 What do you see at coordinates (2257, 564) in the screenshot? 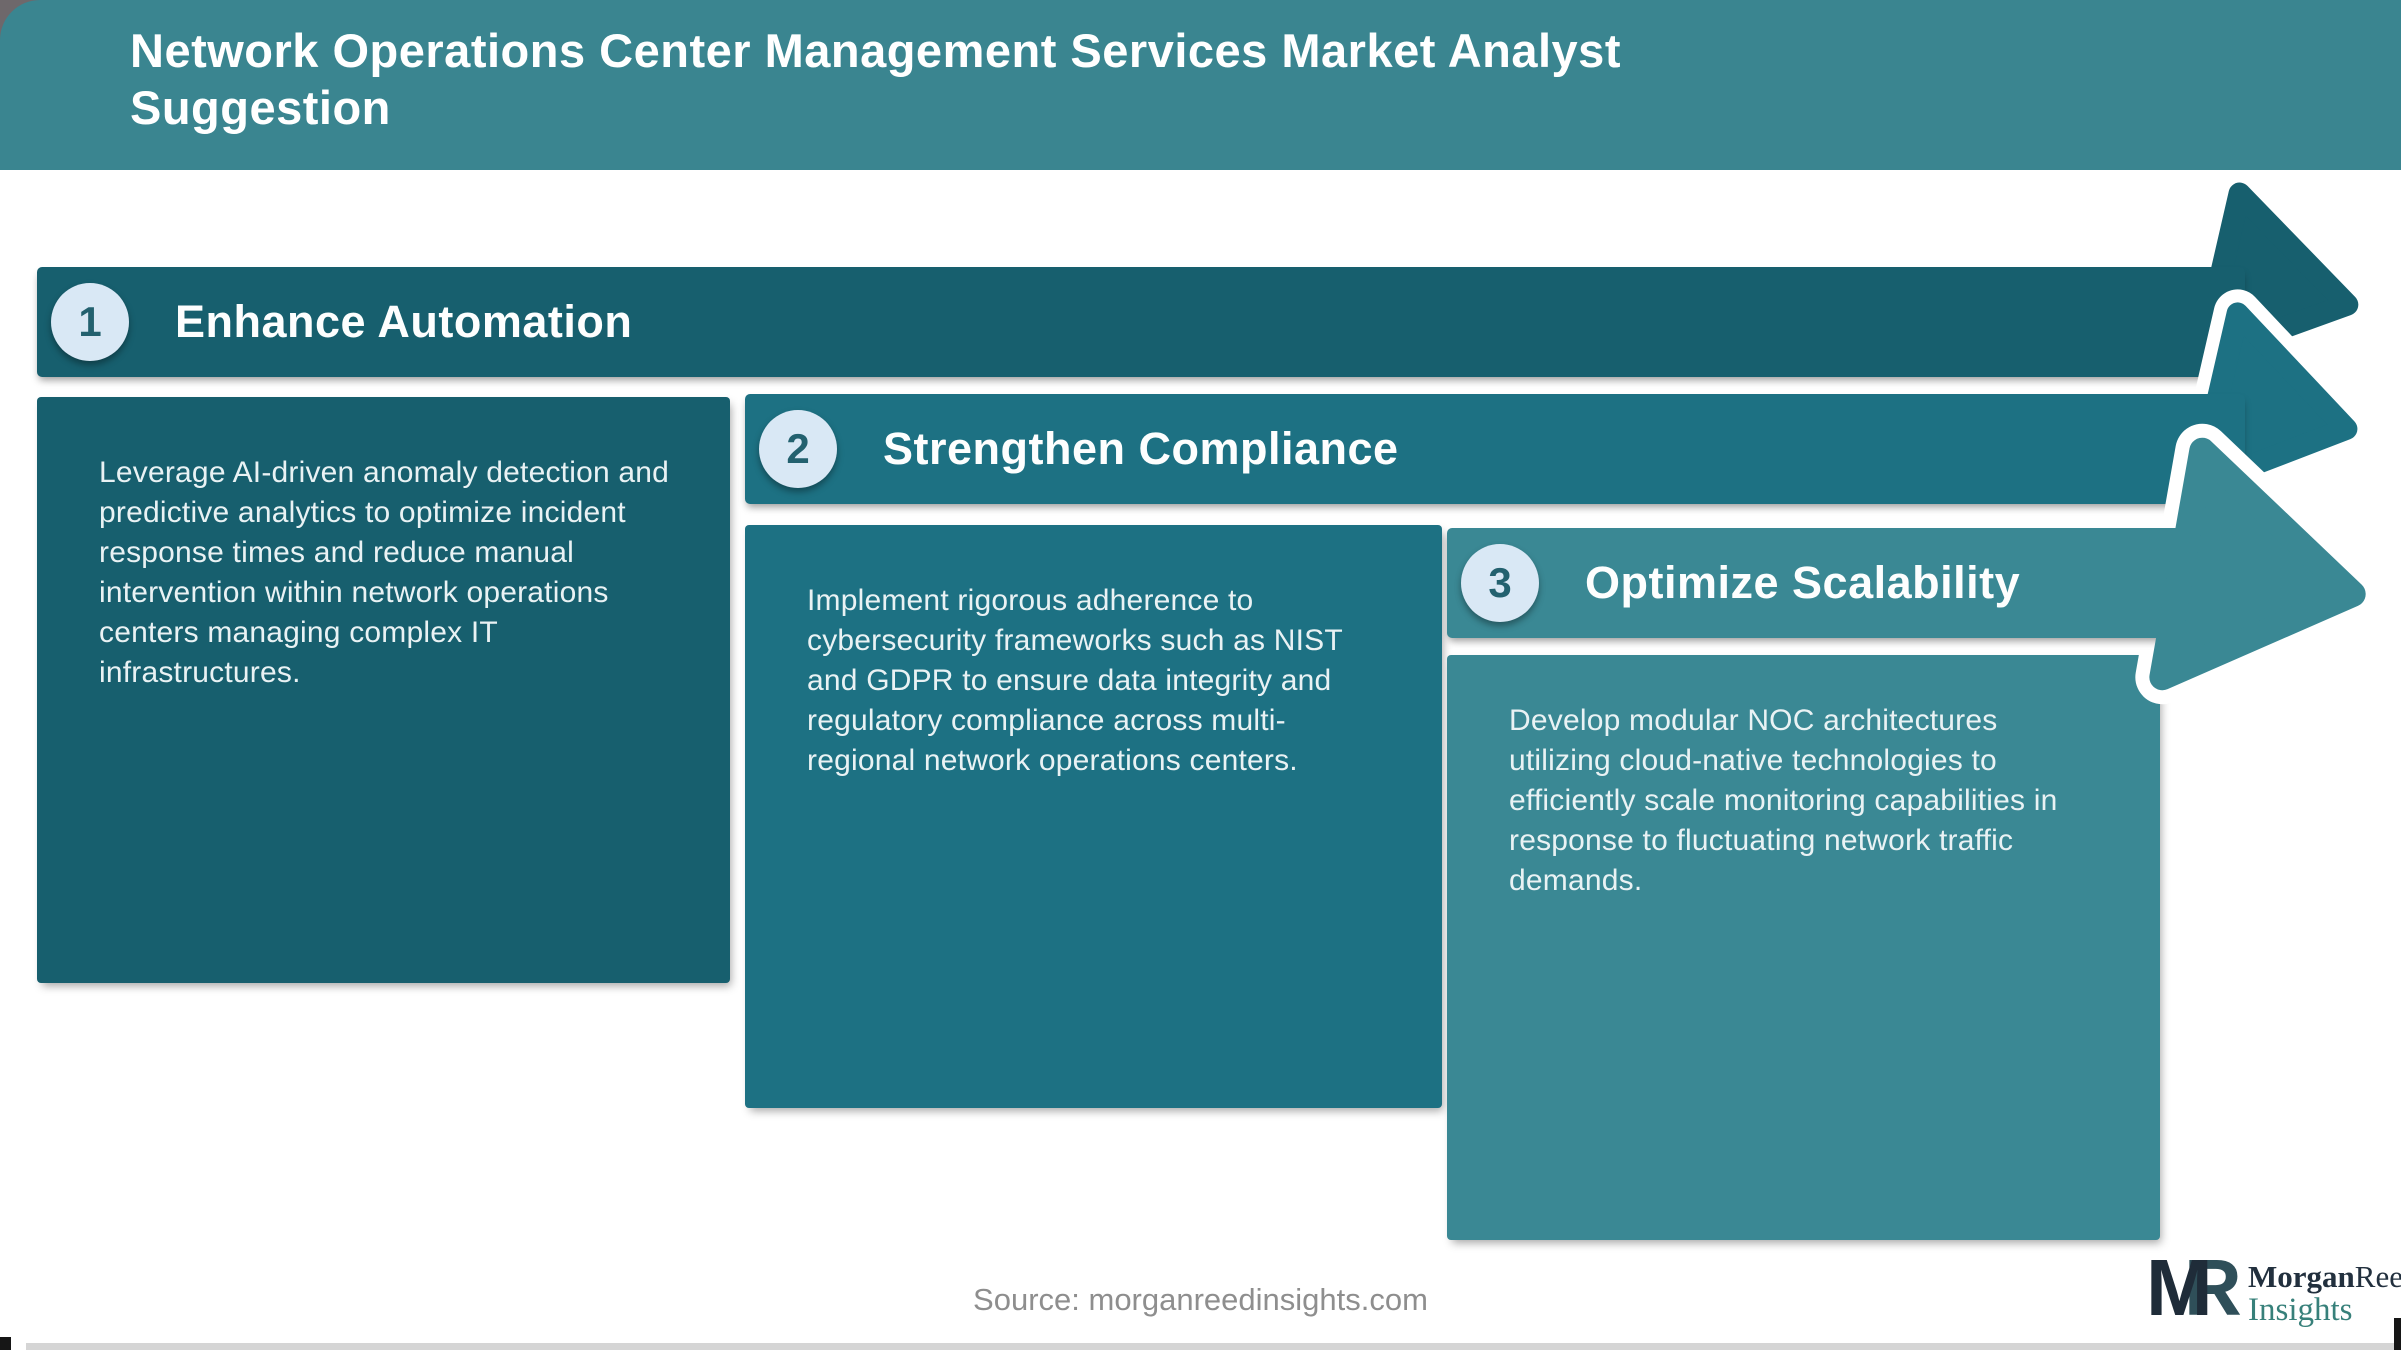
I see `arrow-head-icon` at bounding box center [2257, 564].